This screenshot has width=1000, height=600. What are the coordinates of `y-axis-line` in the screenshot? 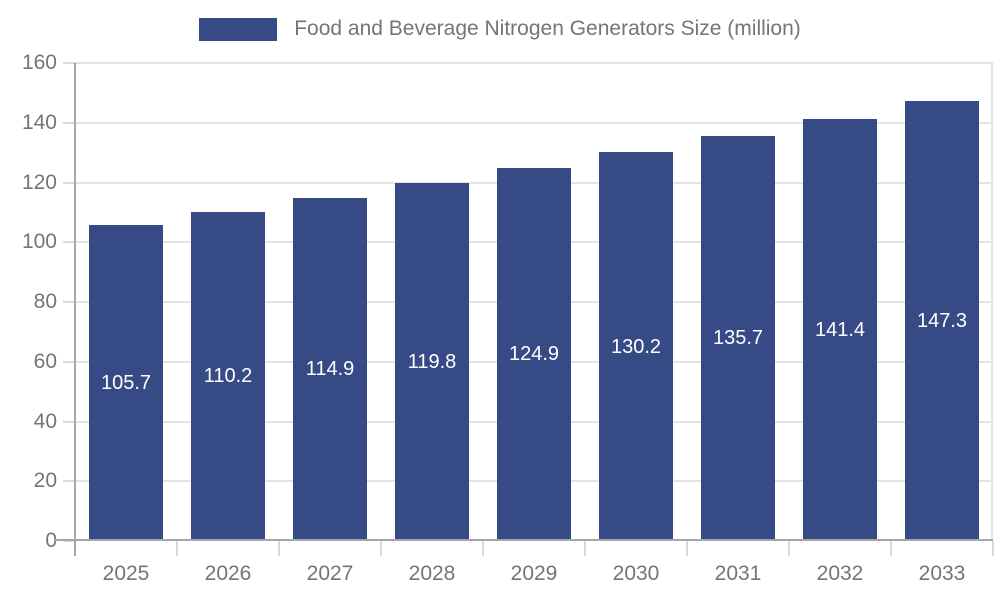 It's located at (75, 309).